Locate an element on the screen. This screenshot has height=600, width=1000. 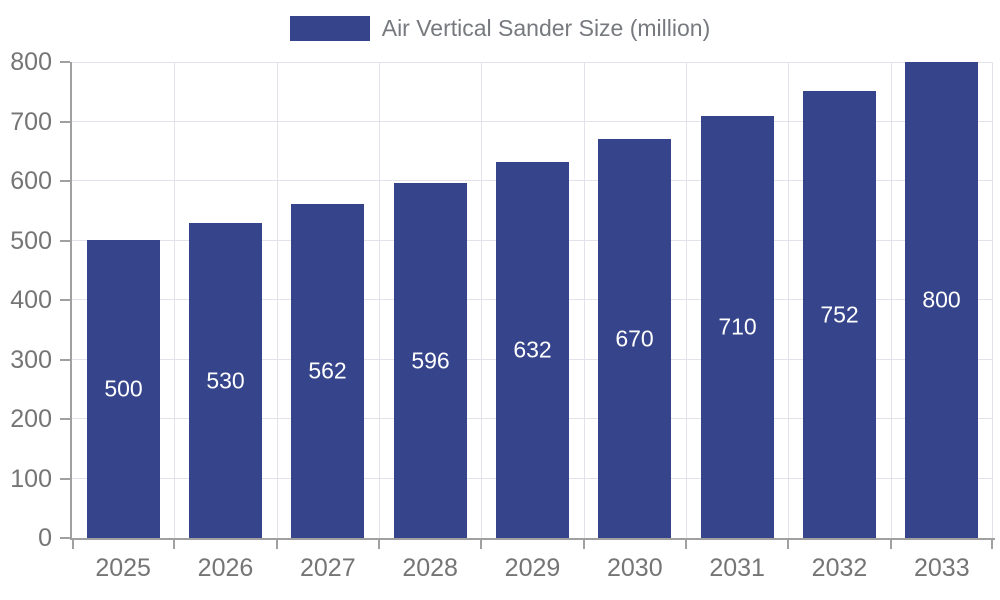
bar: 500 is located at coordinates (123, 389).